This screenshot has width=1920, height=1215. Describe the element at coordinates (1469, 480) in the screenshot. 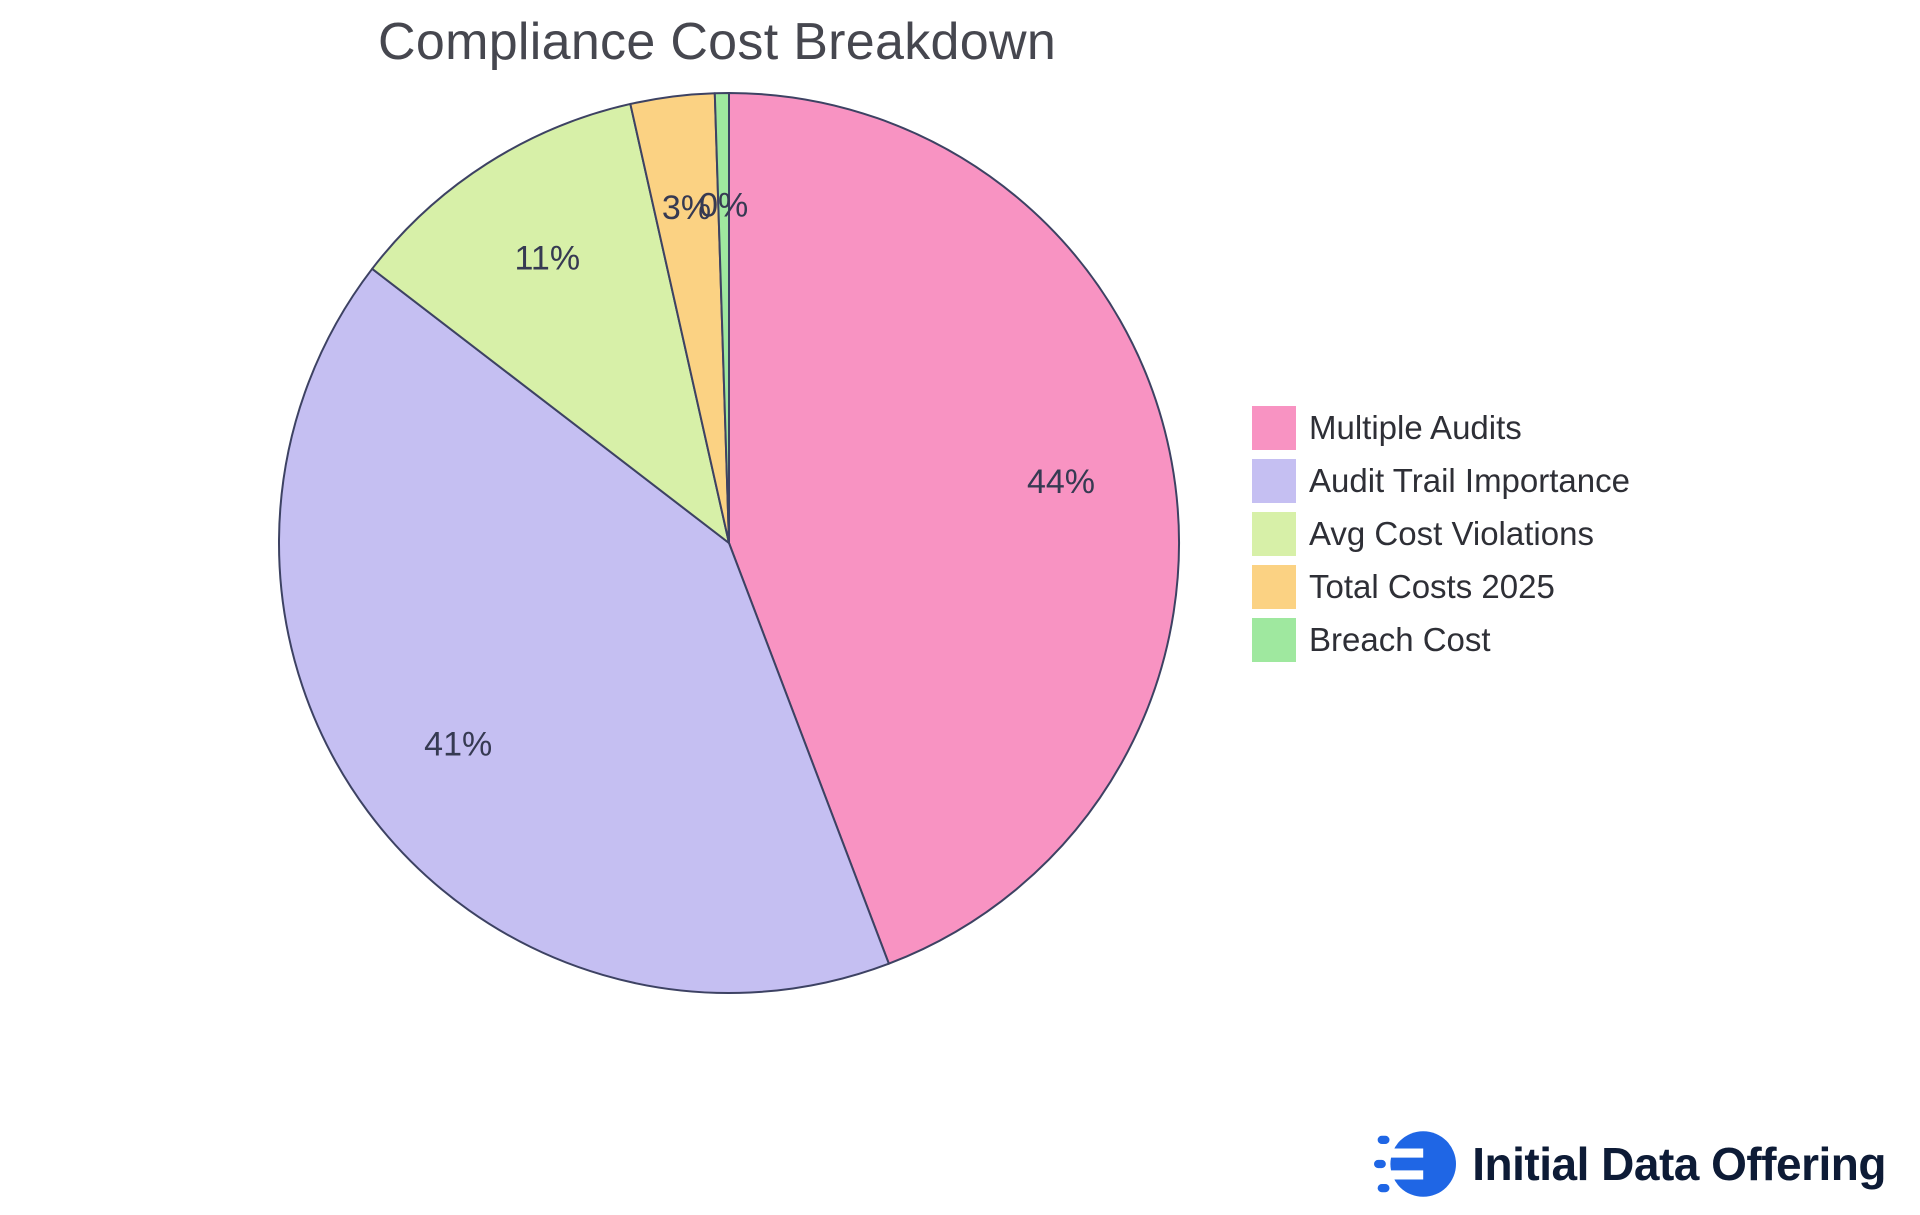

I see `legend-label: Audit Trail Importance` at that location.